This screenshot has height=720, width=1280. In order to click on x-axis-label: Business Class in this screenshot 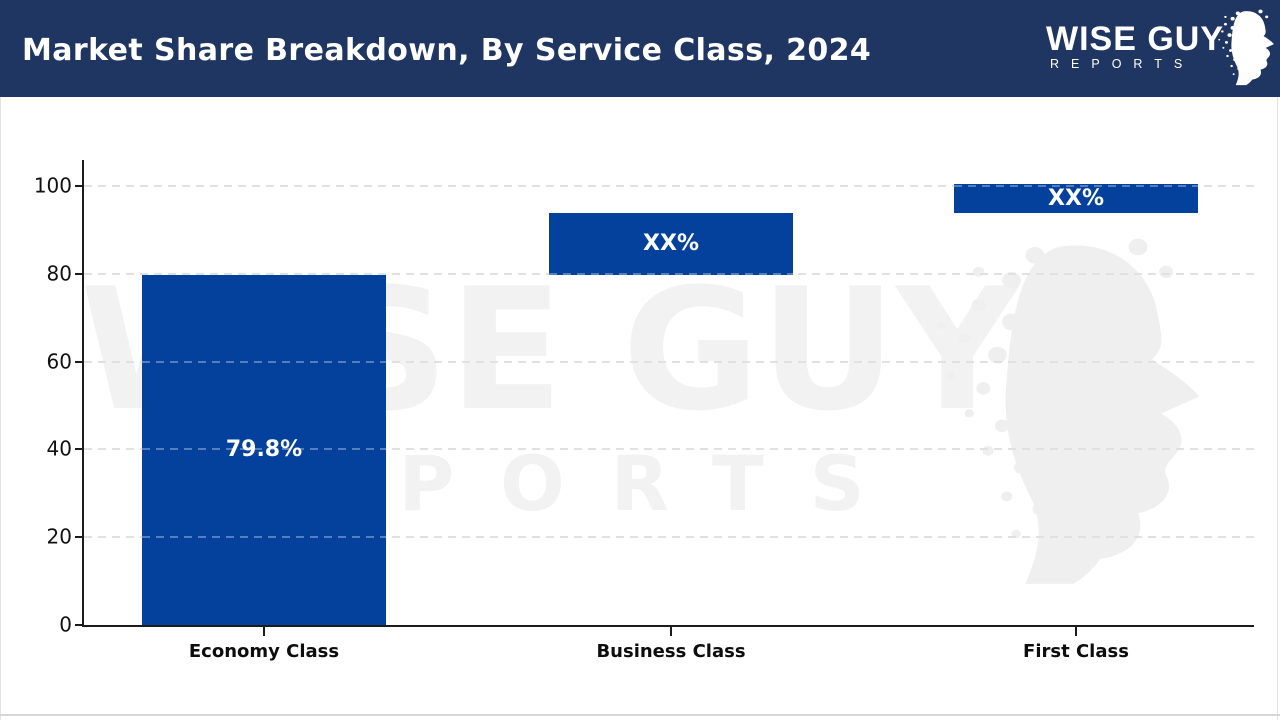, I will do `click(671, 651)`.